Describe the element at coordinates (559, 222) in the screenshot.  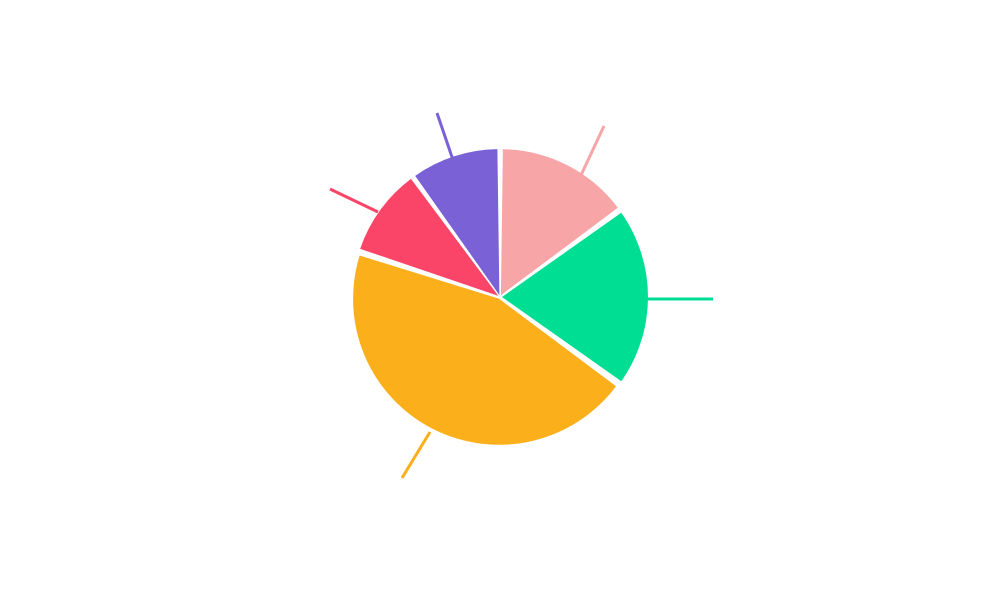
I see `pie-slice-north-america` at that location.